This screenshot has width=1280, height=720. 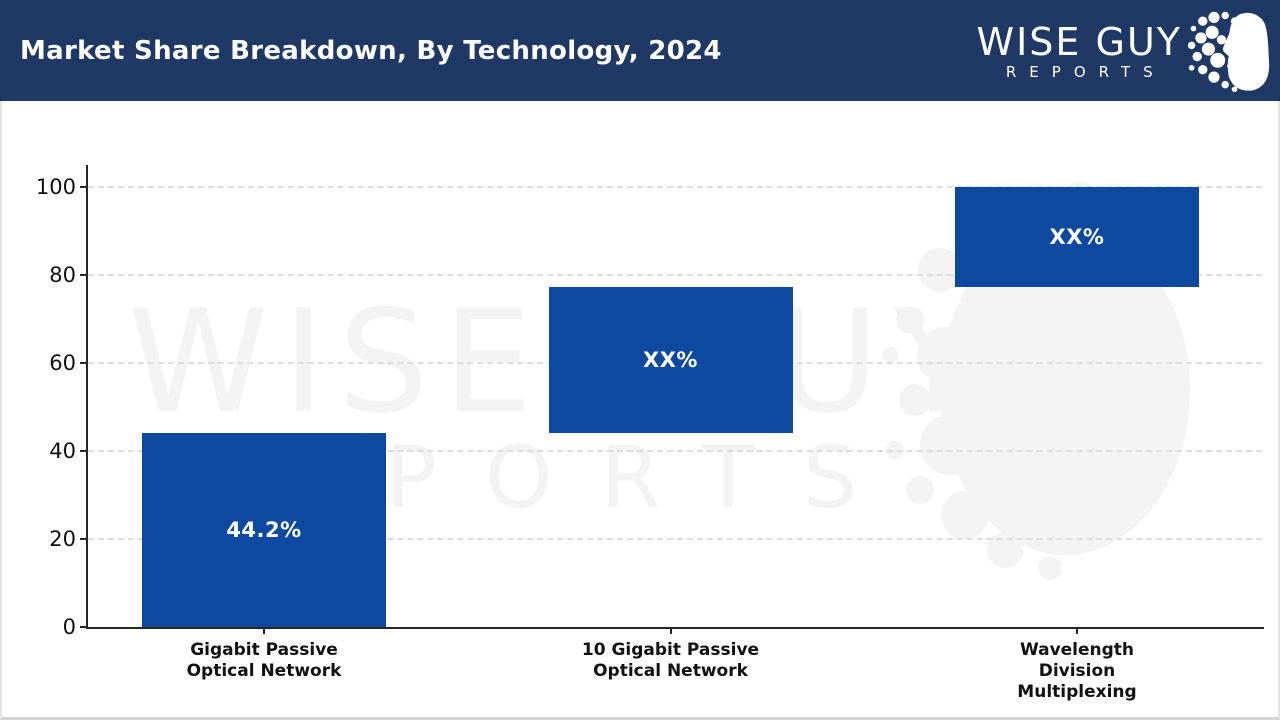 What do you see at coordinates (1228, 52) in the screenshot?
I see `dotted-head-profile-icon` at bounding box center [1228, 52].